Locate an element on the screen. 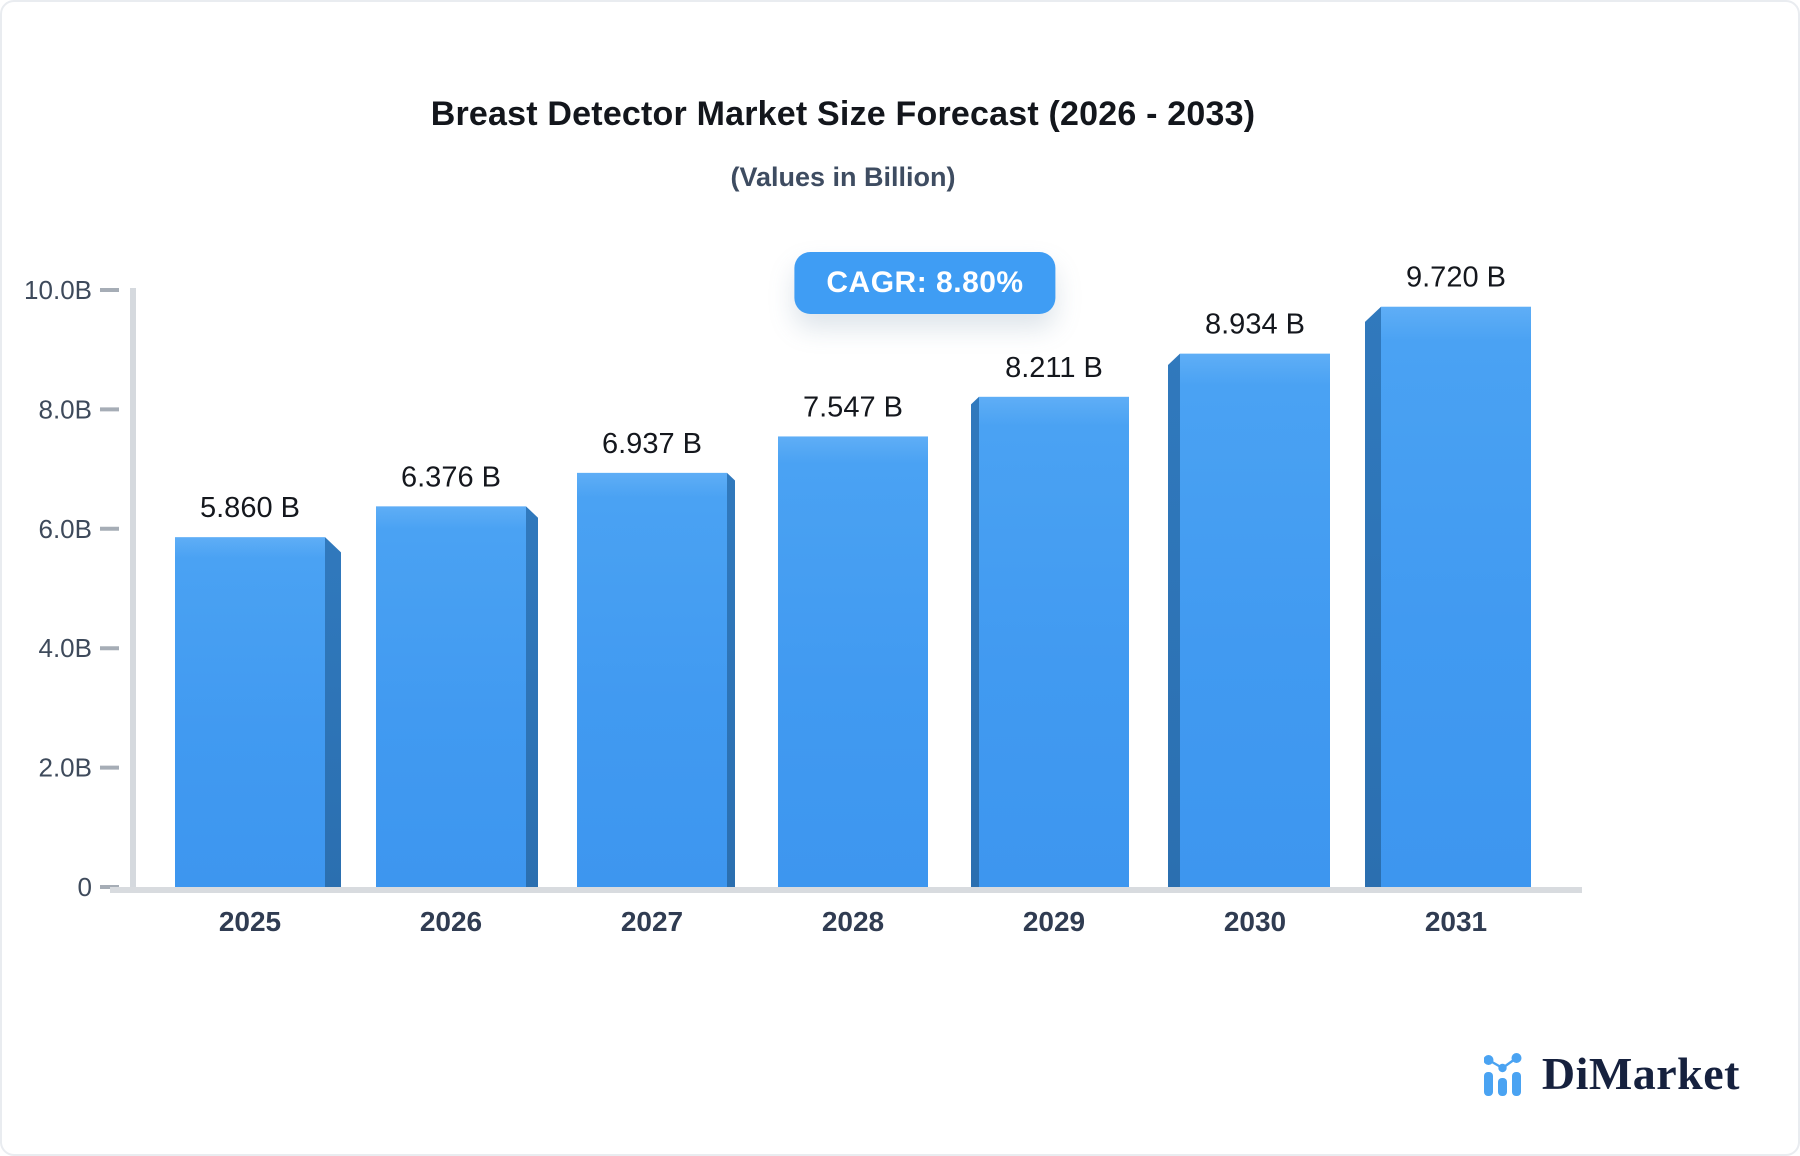 Image resolution: width=1800 pixels, height=1156 pixels. y-axis-tick-label: 8.0B is located at coordinates (66, 409).